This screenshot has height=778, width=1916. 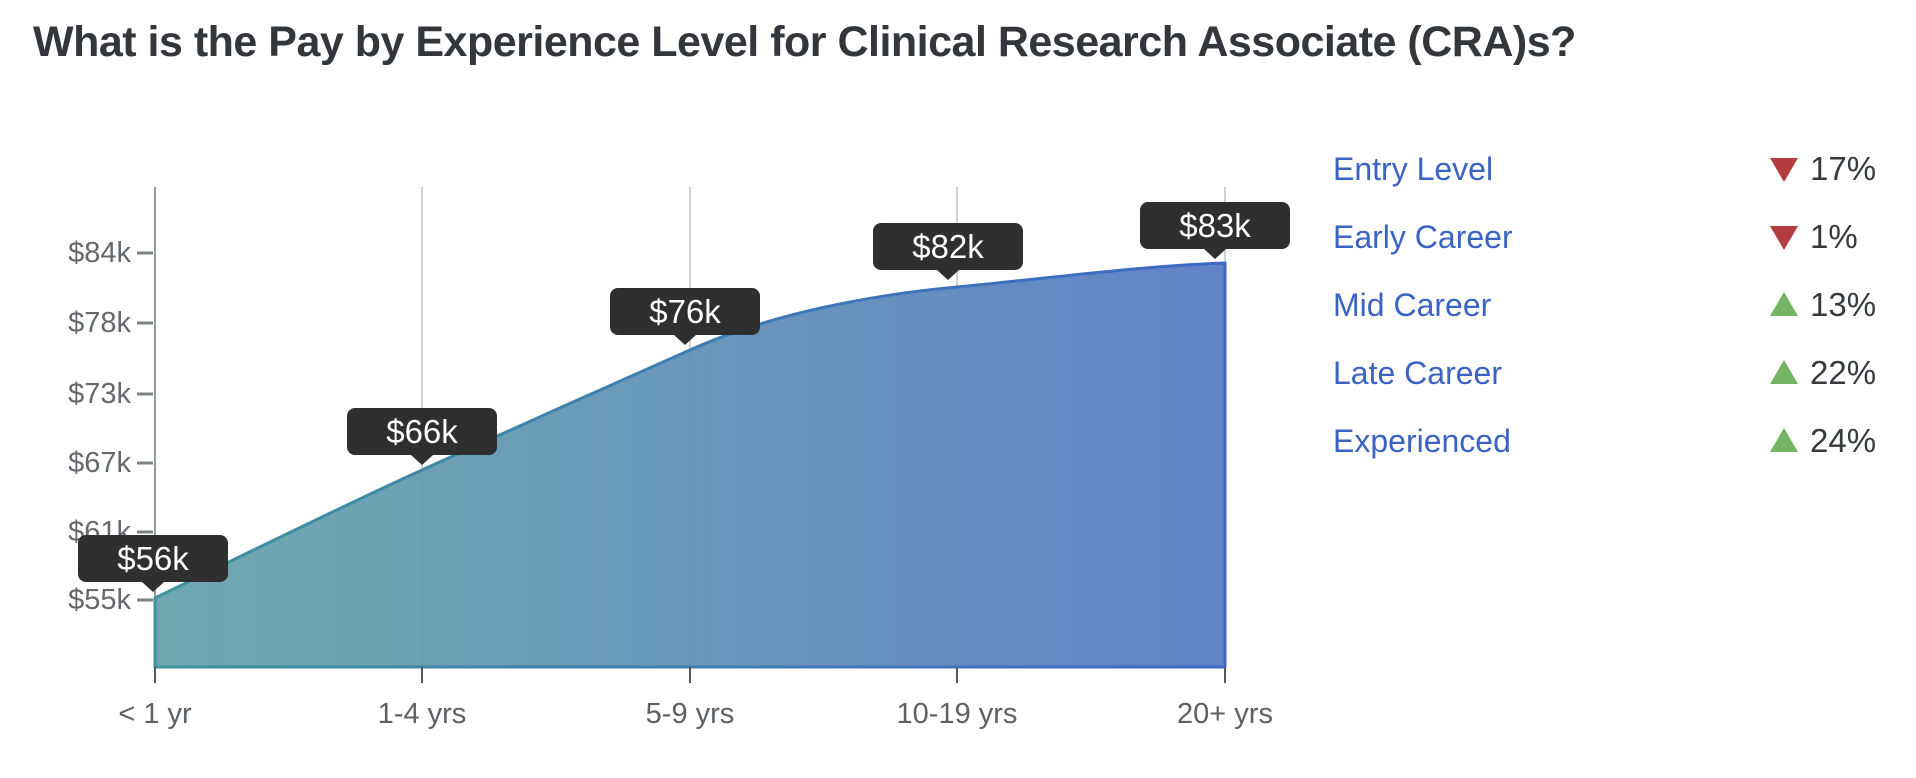 I want to click on data-label-tooltip: $83k, so click(x=1215, y=230).